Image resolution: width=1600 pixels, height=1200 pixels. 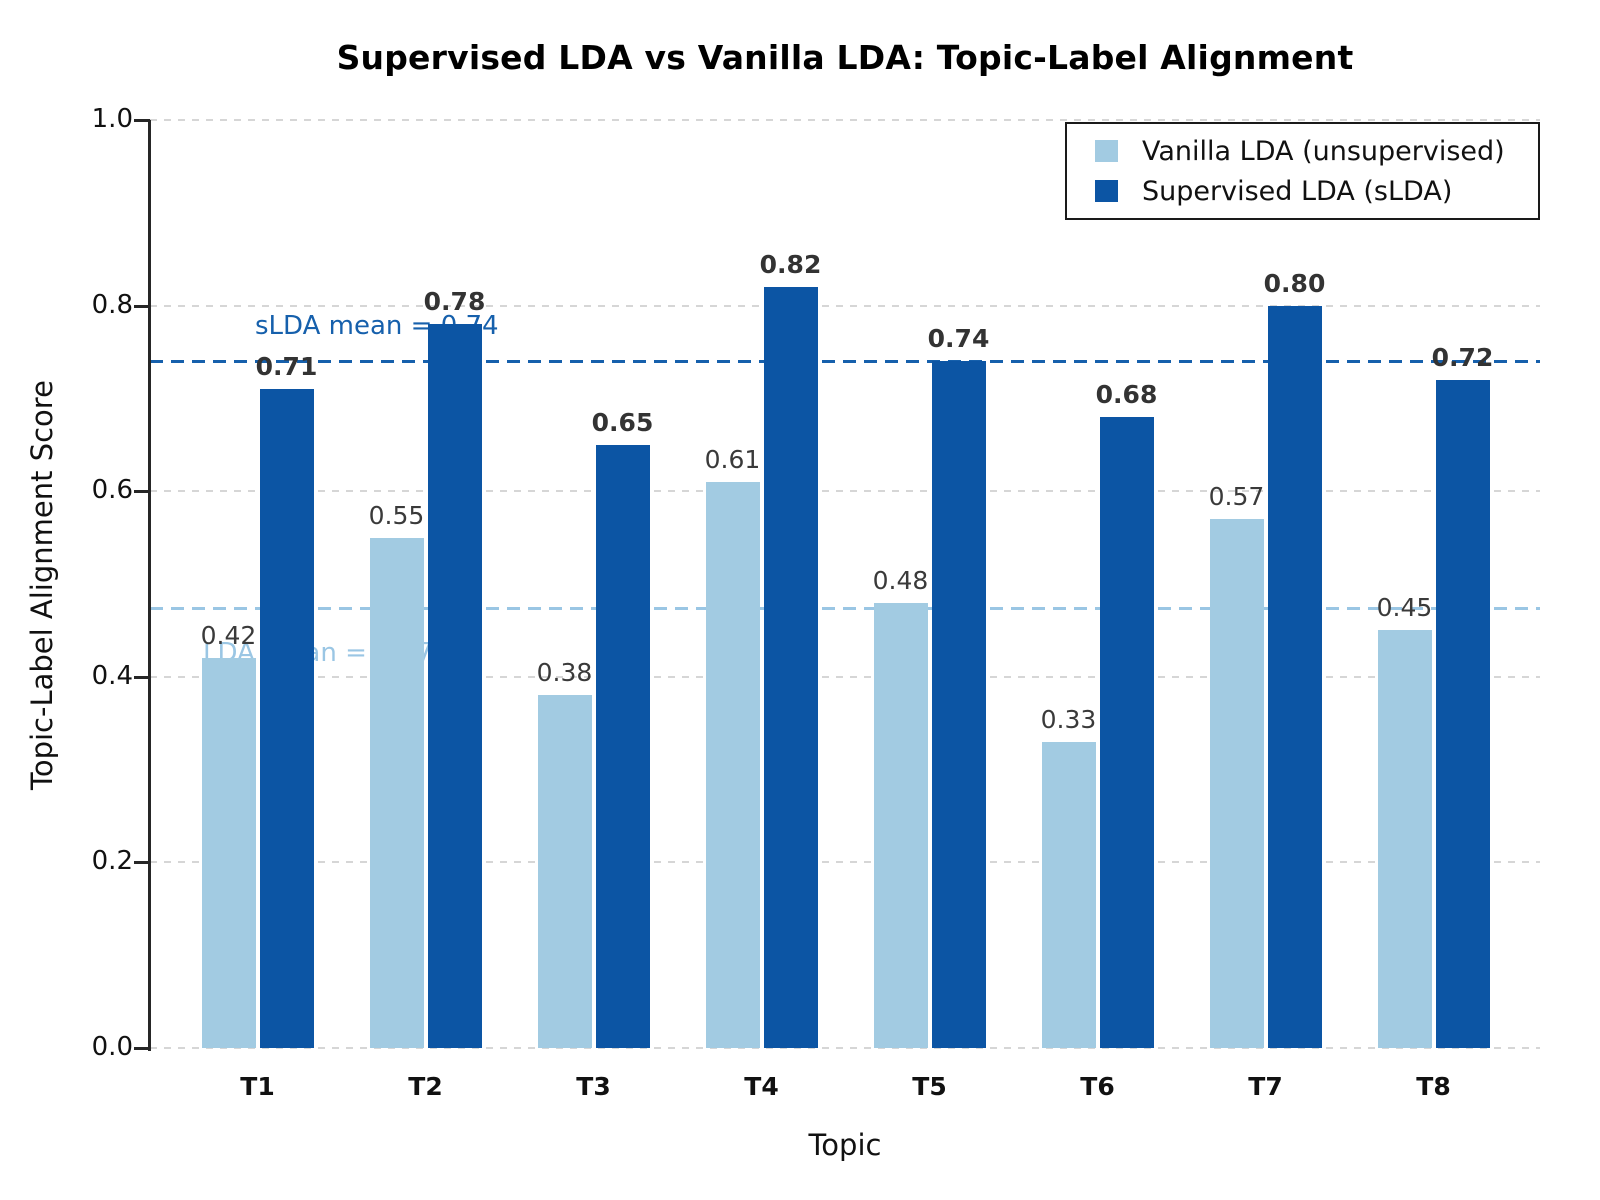 I want to click on y-tick-label: 0.6, so click(x=112, y=490).